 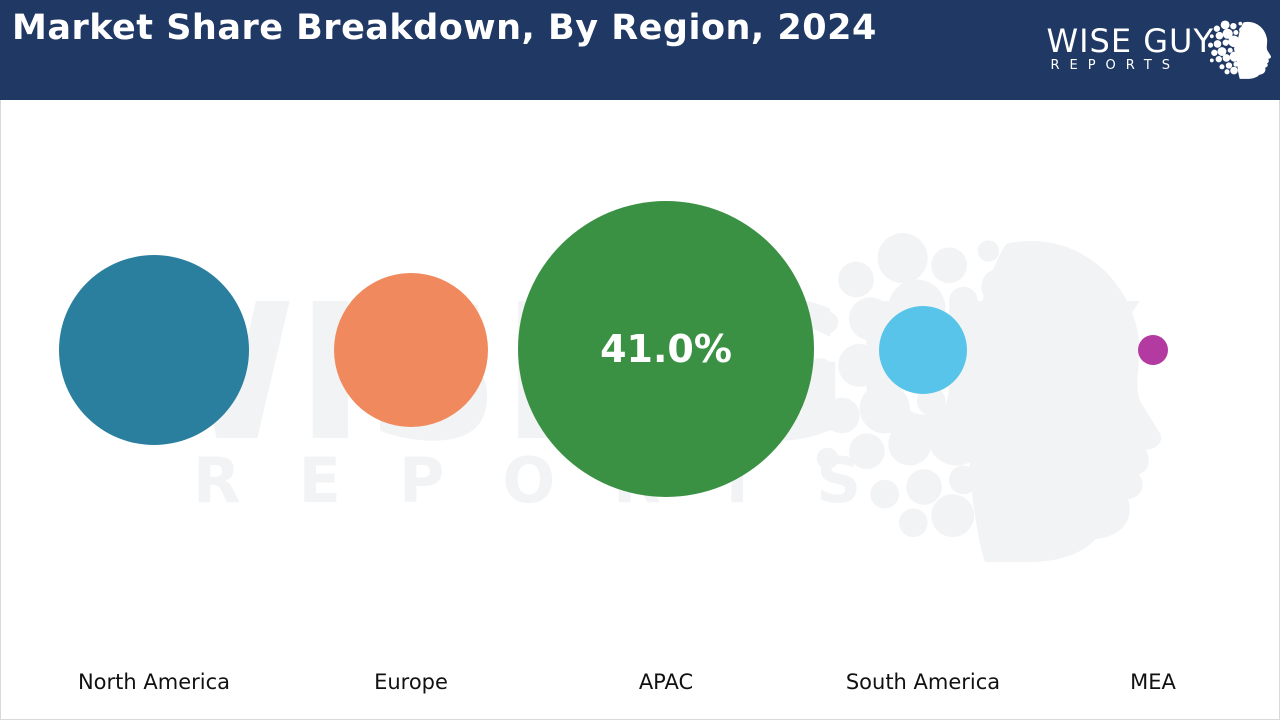 What do you see at coordinates (1241, 49) in the screenshot?
I see `dotted-head-icon` at bounding box center [1241, 49].